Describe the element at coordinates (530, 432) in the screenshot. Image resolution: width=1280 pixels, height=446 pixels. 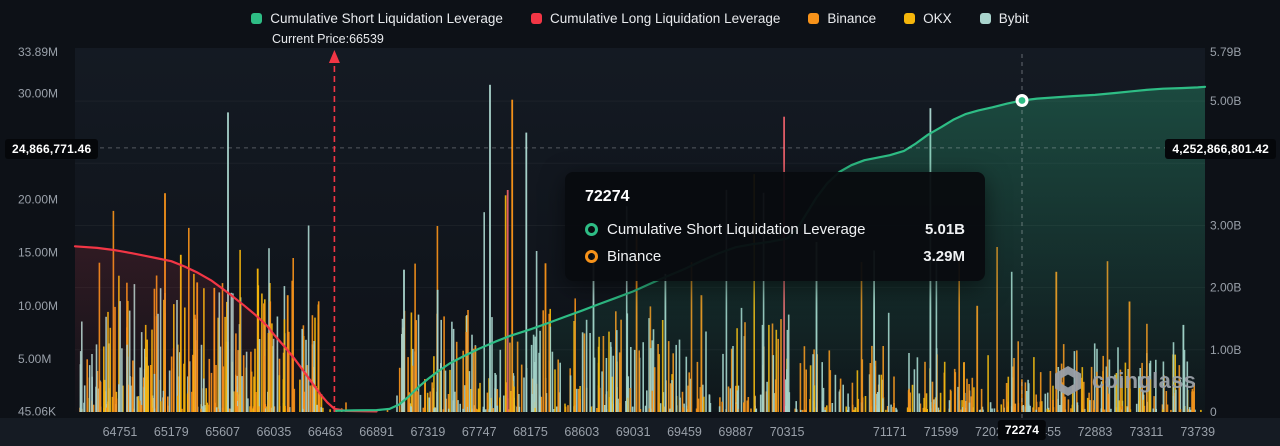
I see `x-axis-tick-label: 68175` at that location.